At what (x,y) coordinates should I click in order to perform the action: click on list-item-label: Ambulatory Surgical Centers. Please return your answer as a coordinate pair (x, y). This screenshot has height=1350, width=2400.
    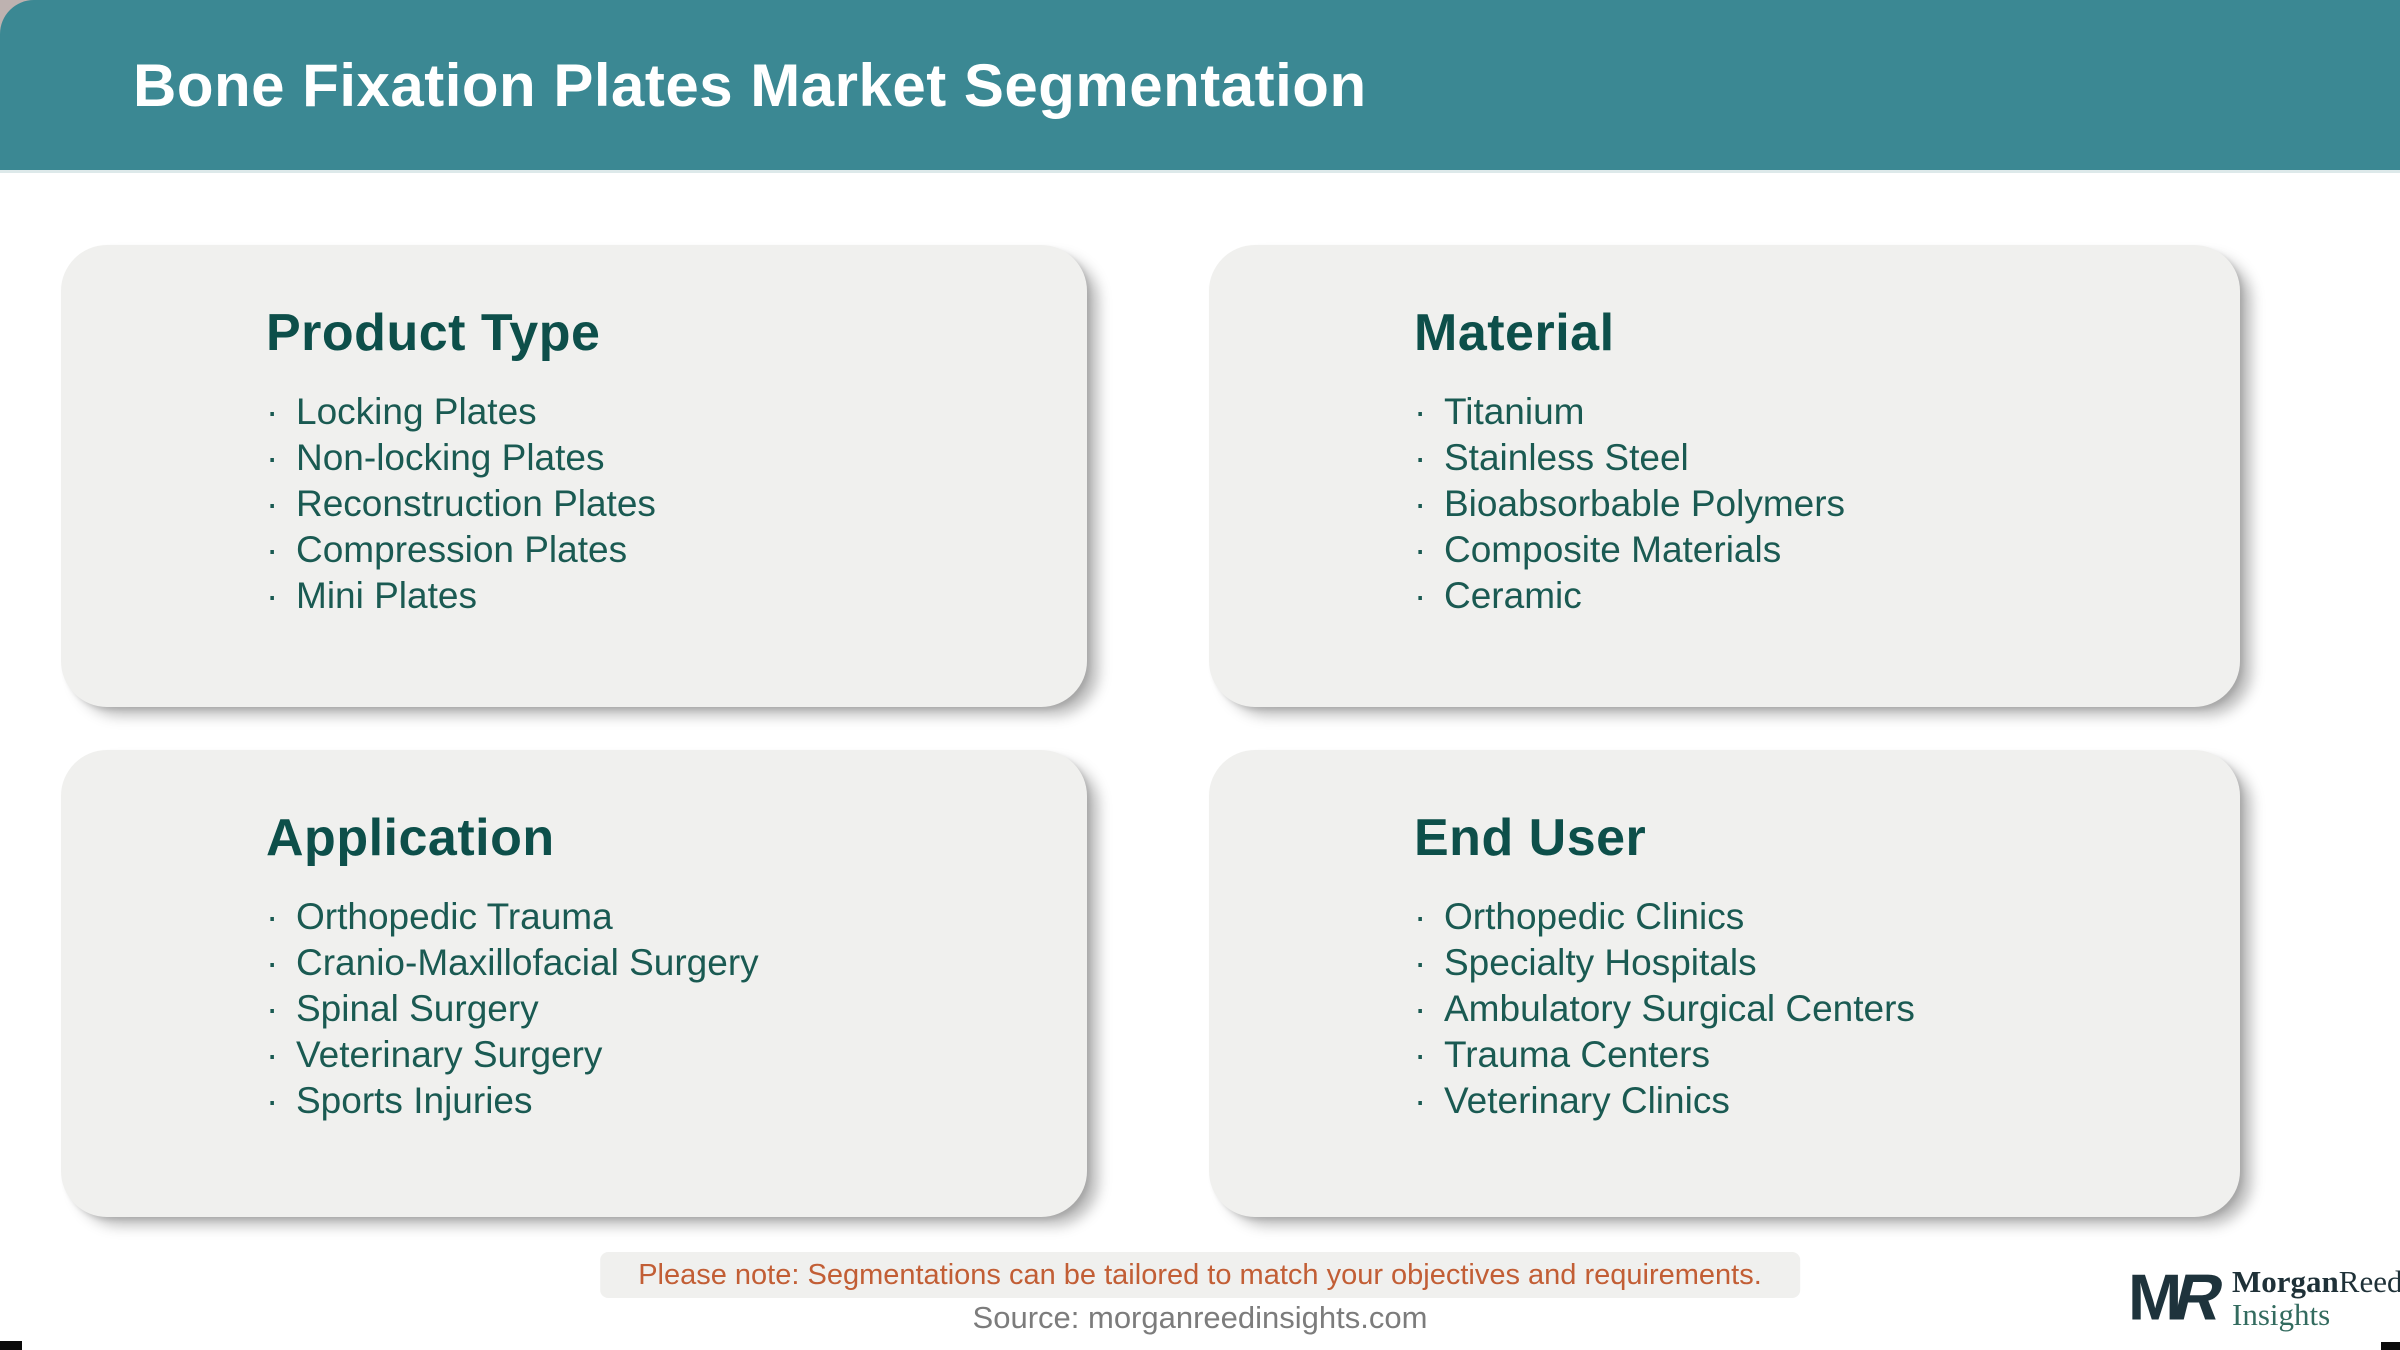
    Looking at the image, I should click on (1679, 1008).